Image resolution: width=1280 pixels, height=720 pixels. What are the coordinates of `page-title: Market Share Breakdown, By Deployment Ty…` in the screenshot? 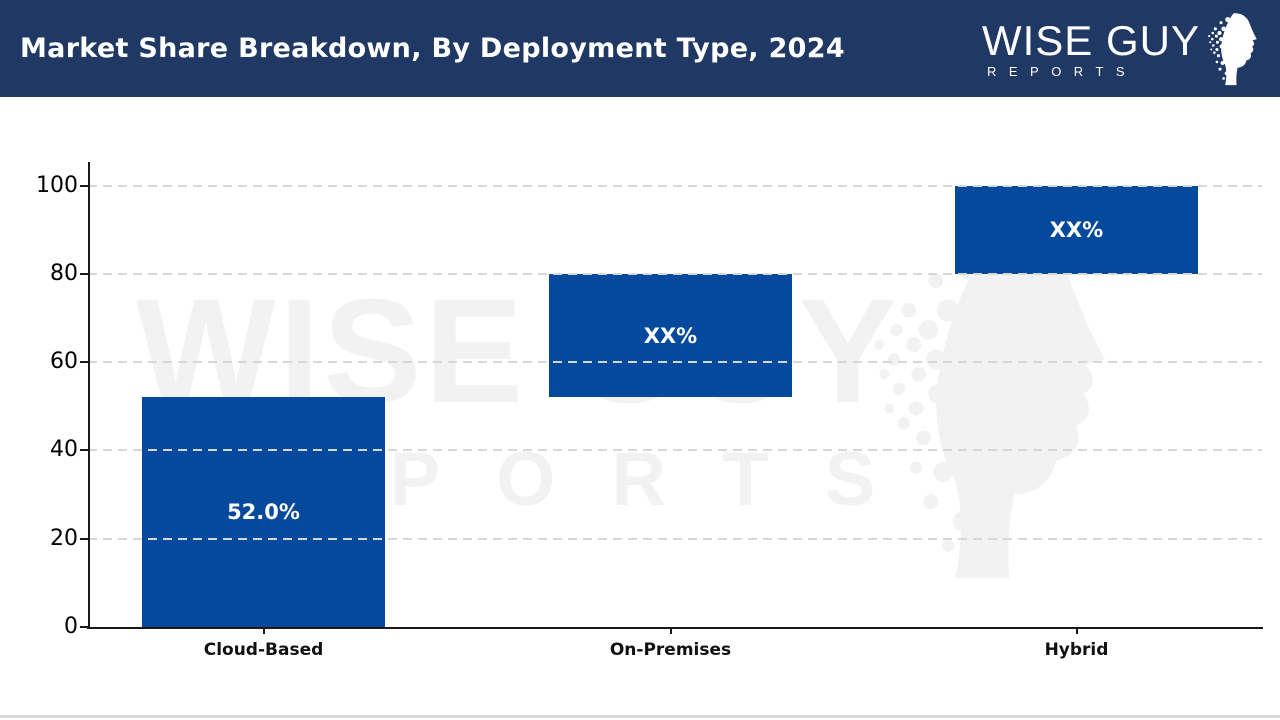 It's located at (432, 48).